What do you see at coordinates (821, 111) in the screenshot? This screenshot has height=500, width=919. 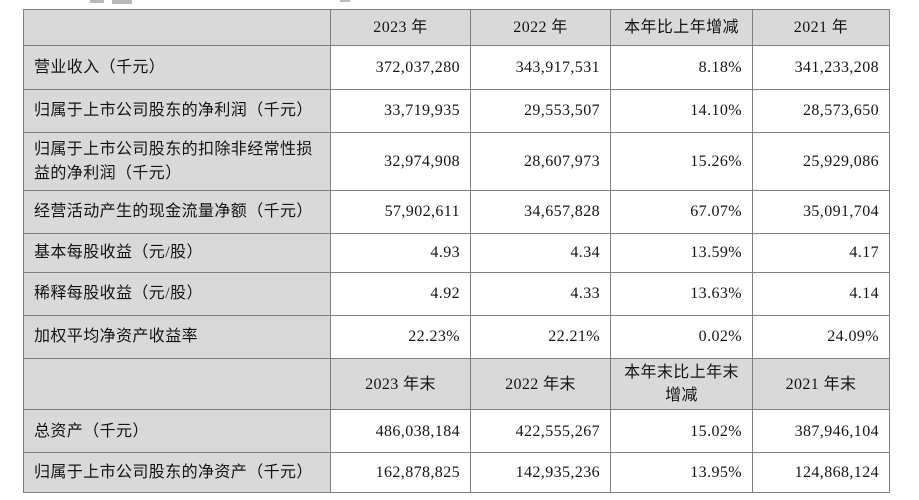 I see `value-2021: 28,573,650` at bounding box center [821, 111].